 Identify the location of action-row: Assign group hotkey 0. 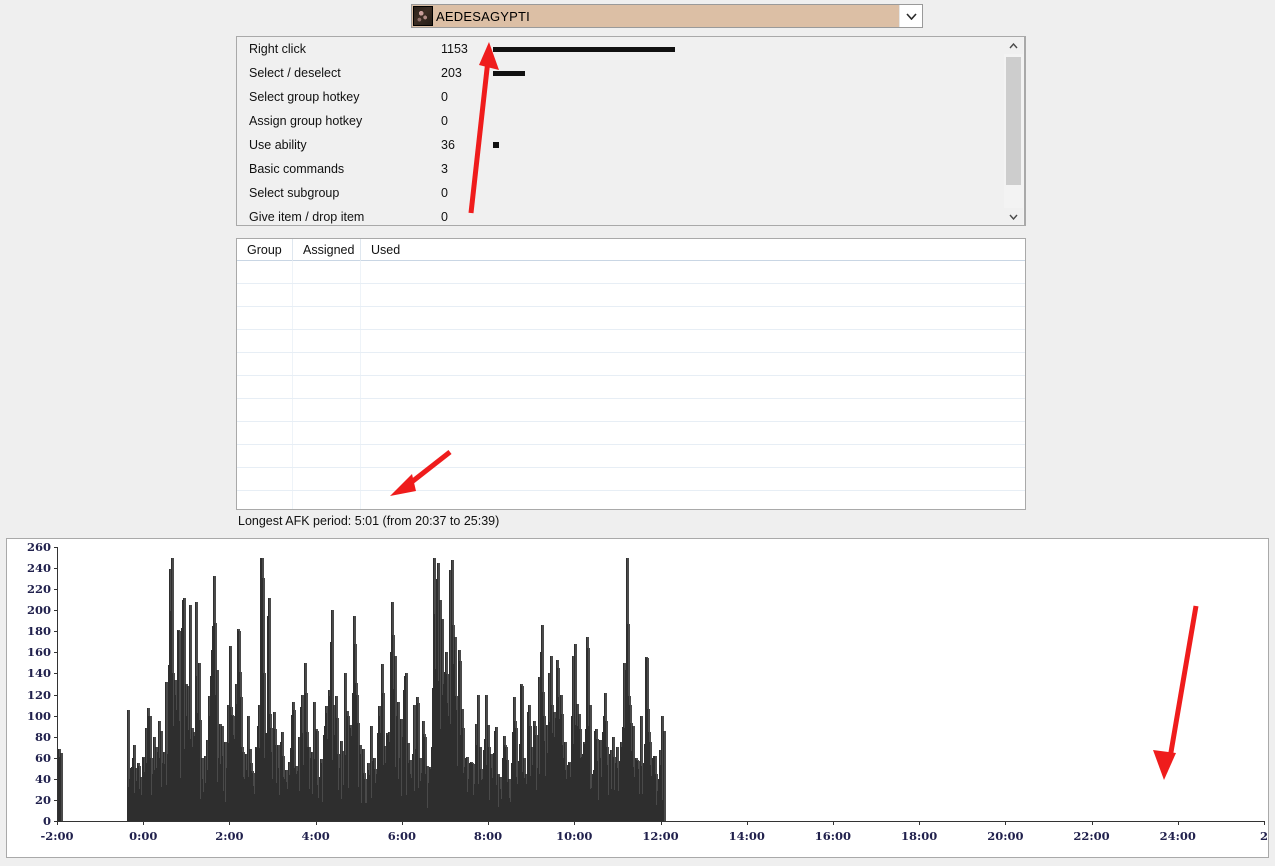
(631, 121).